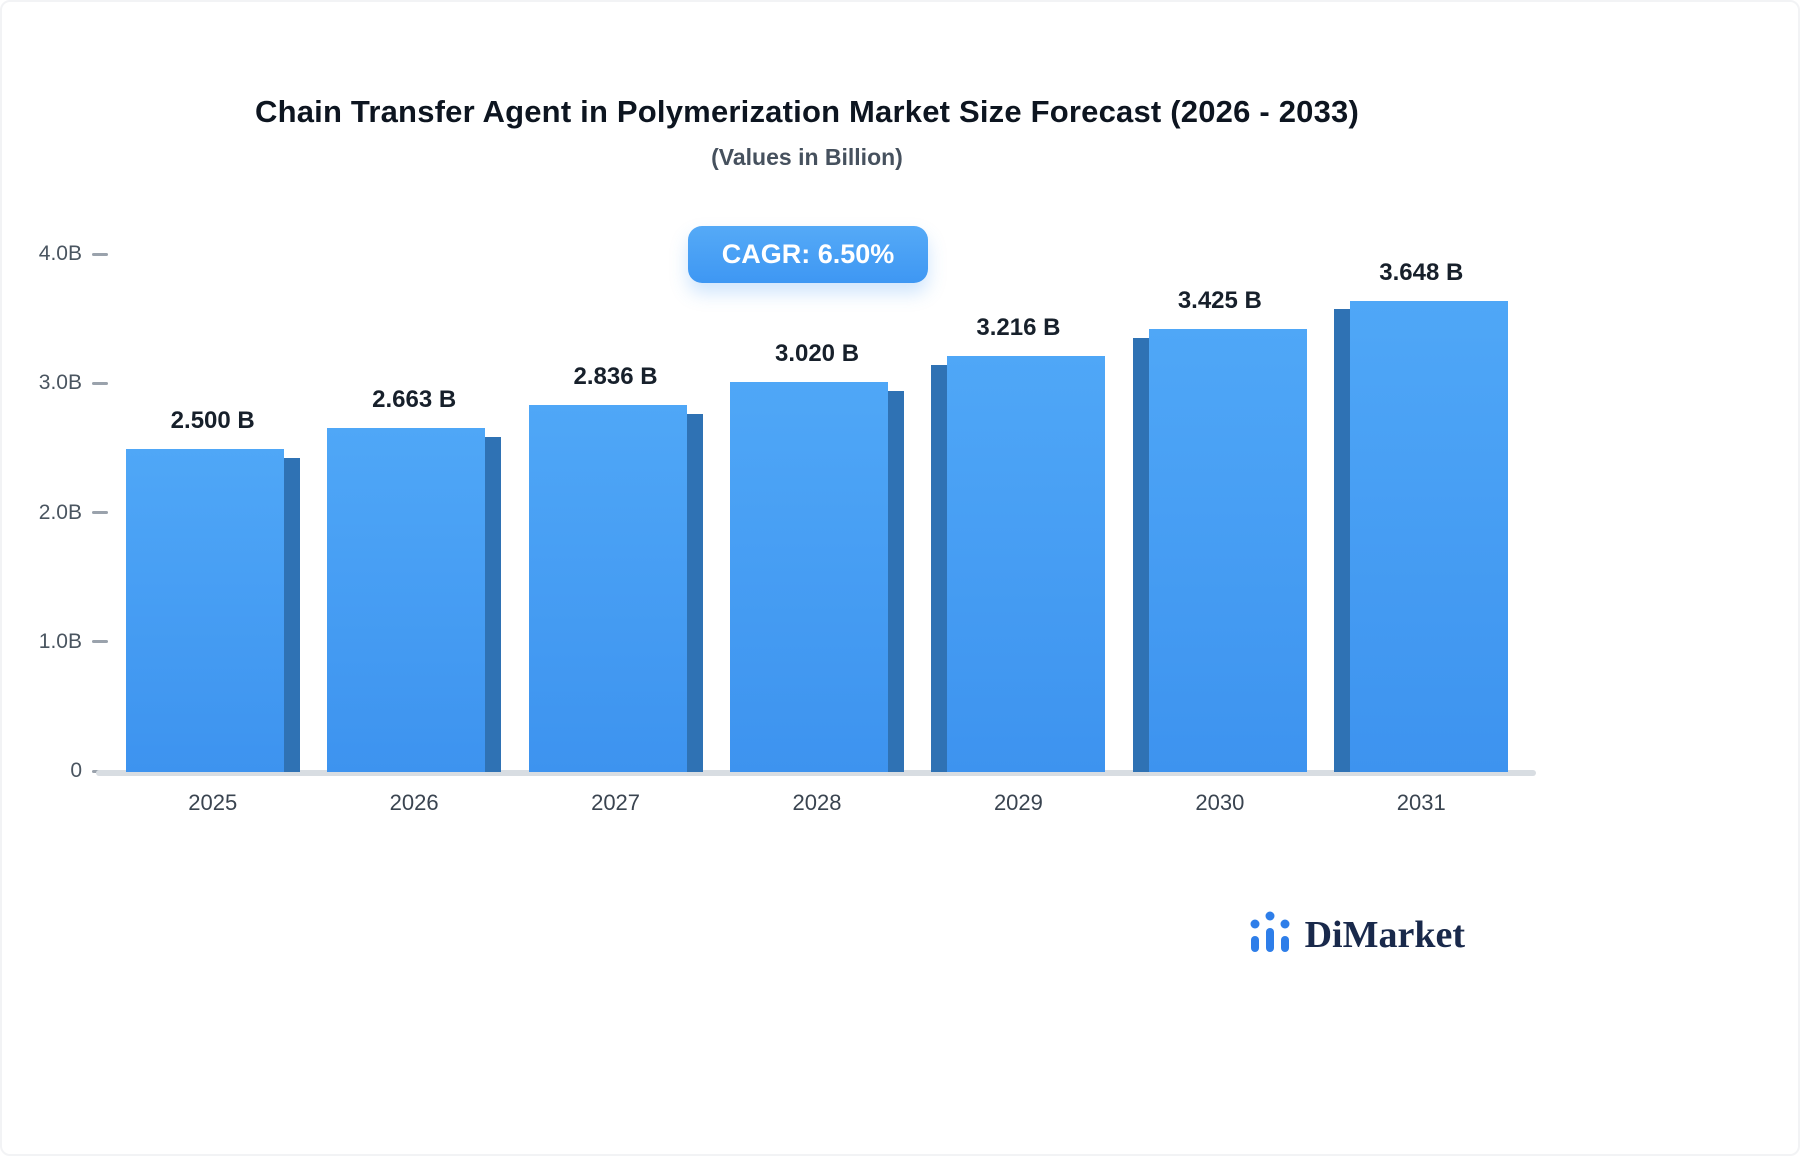 This screenshot has width=1800, height=1156. I want to click on bar-group: 3.425 B, so click(1219, 513).